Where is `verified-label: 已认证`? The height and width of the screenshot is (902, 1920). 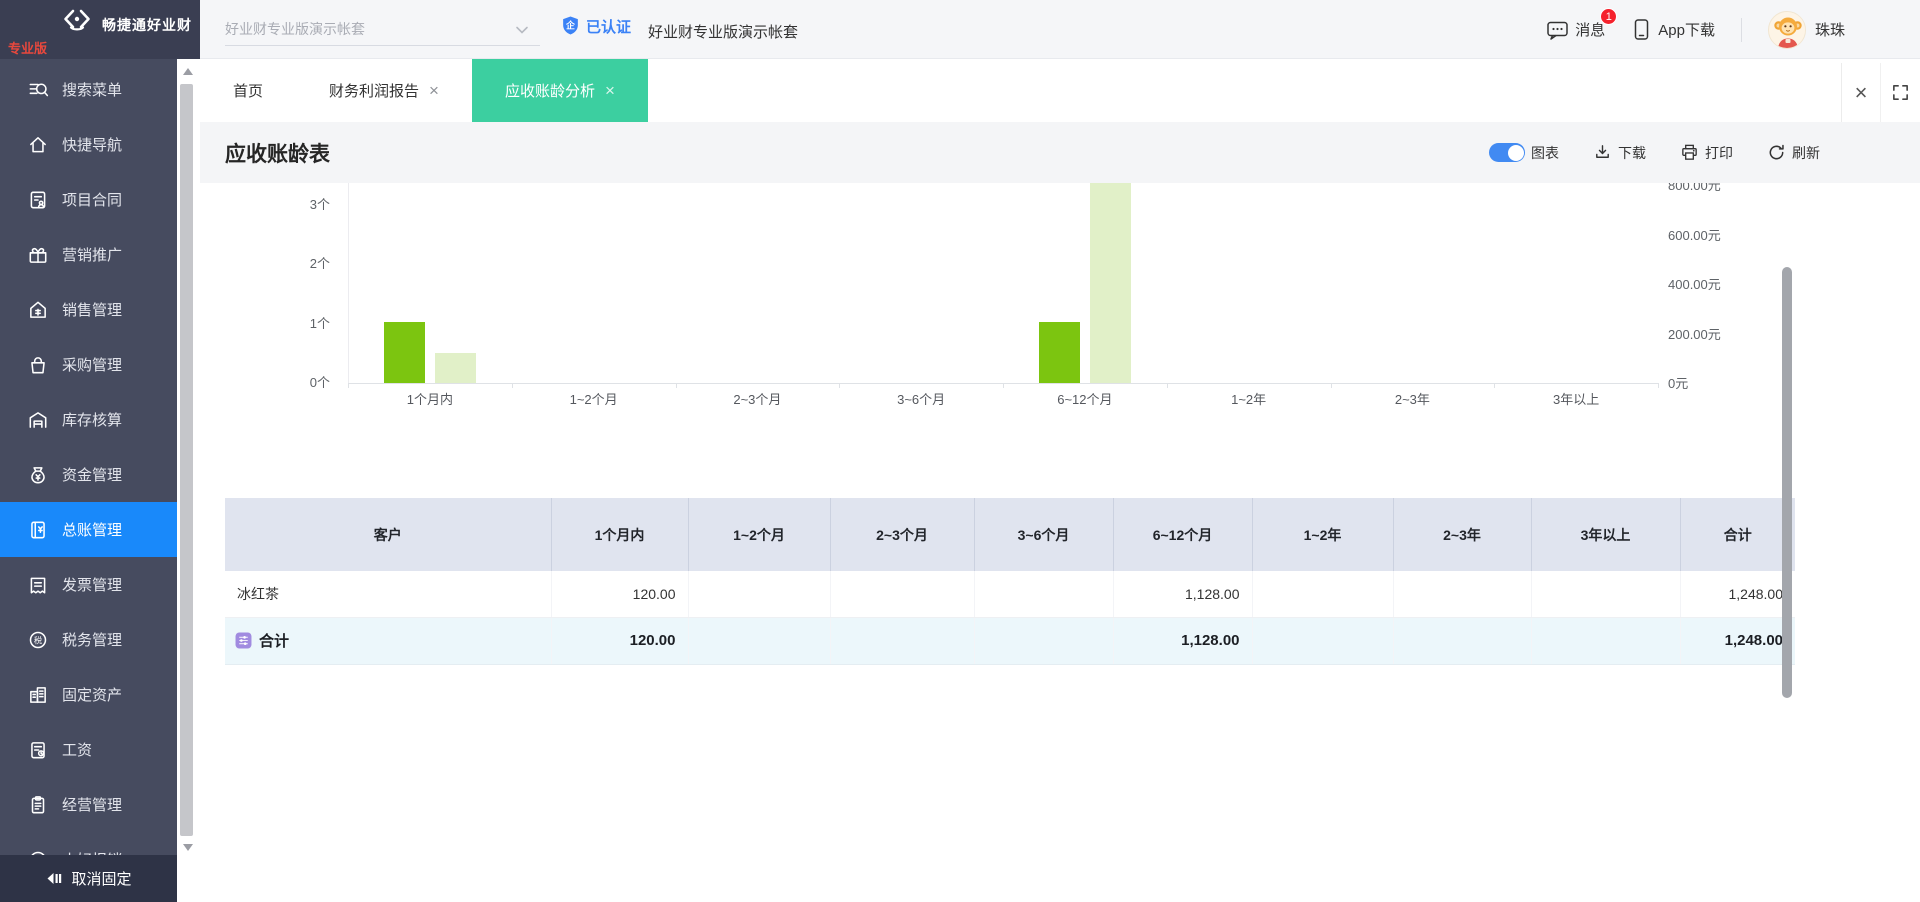 verified-label: 已认证 is located at coordinates (609, 27).